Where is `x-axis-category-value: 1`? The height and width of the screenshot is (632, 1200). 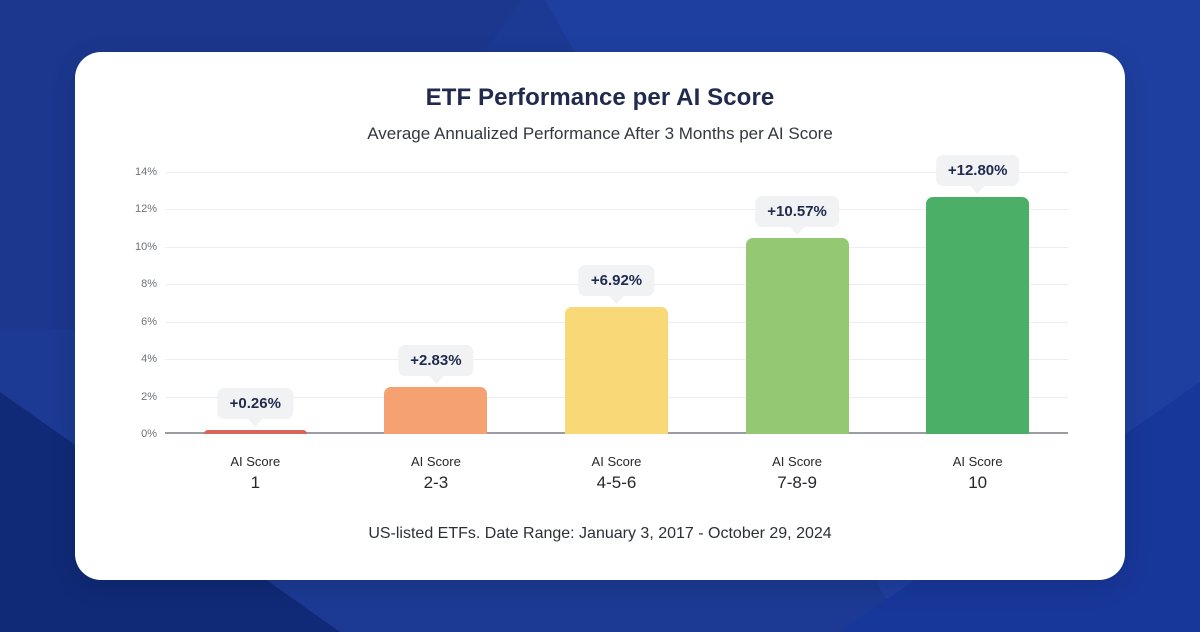
x-axis-category-value: 1 is located at coordinates (255, 483).